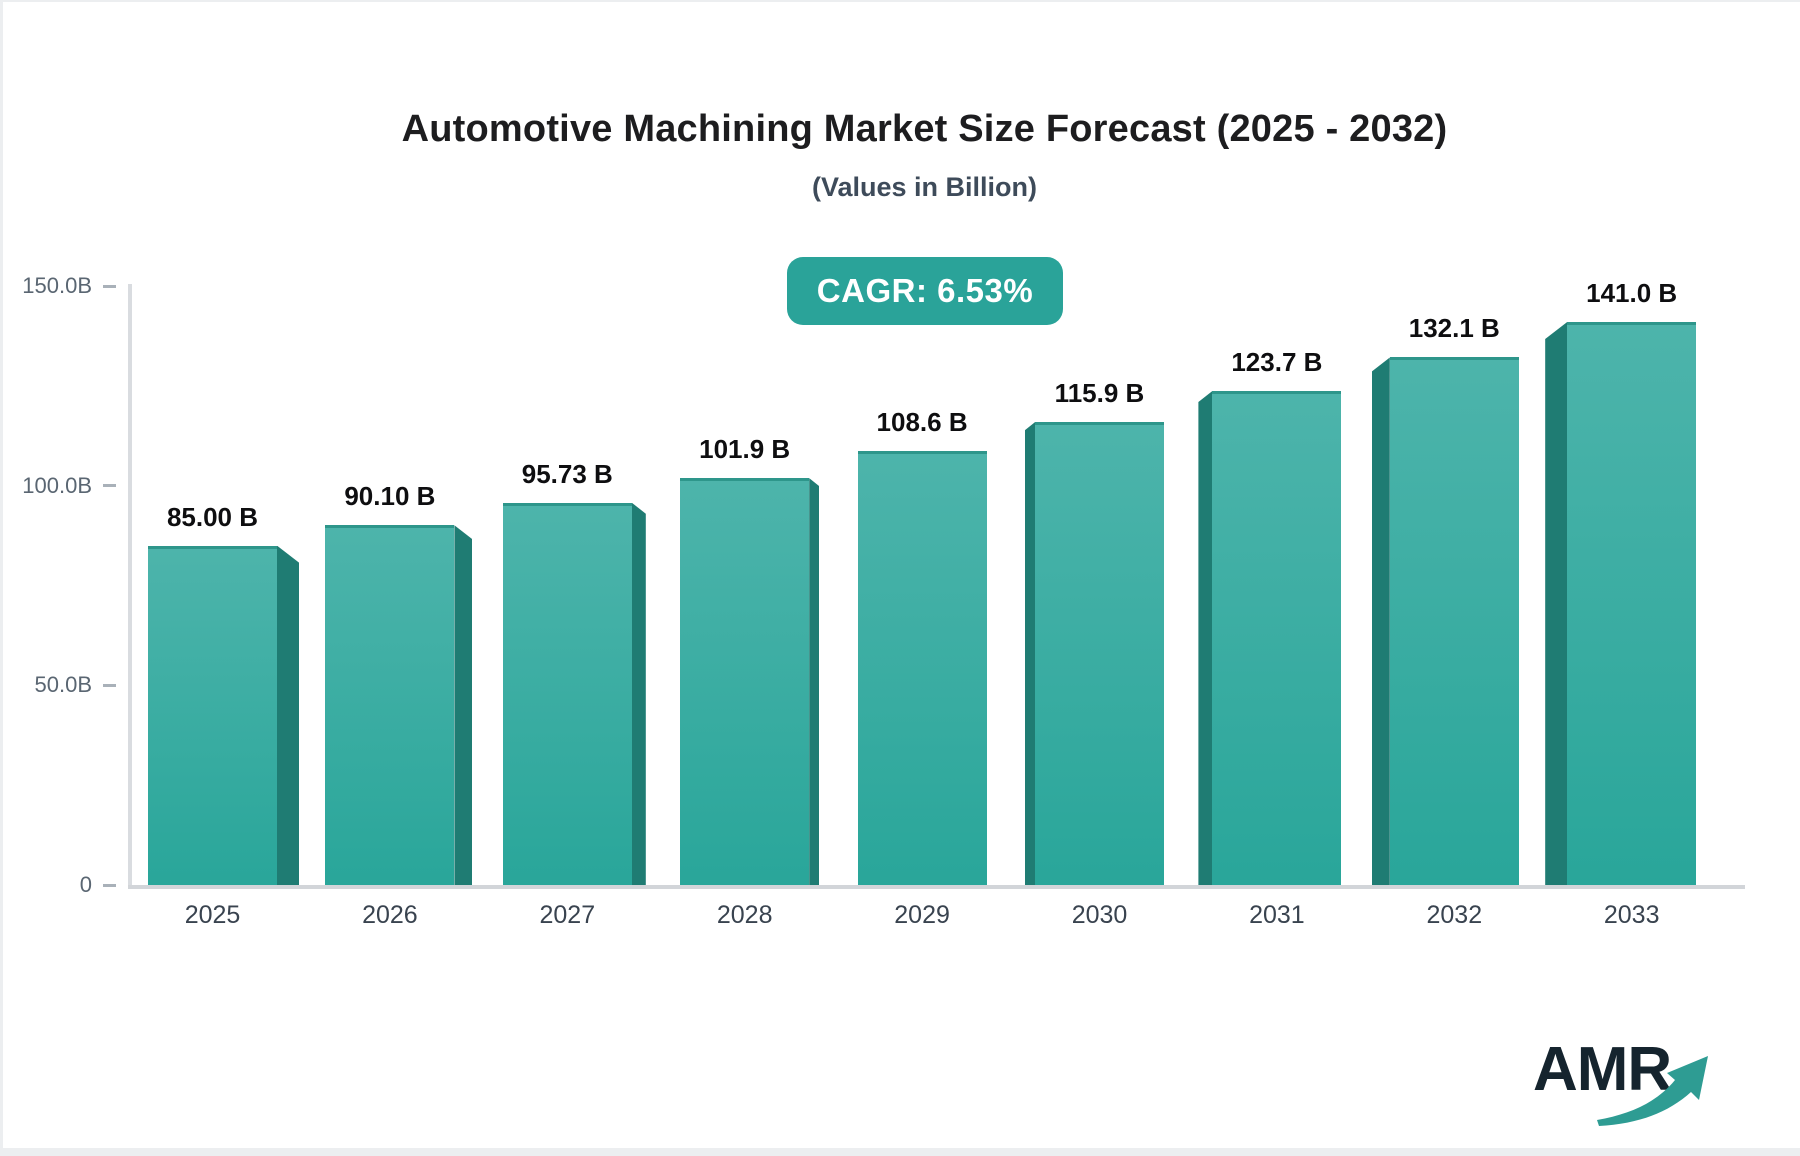 Image resolution: width=1800 pixels, height=1156 pixels. Describe the element at coordinates (57, 485) in the screenshot. I see `y-axis-tick-label: 100.0B` at that location.